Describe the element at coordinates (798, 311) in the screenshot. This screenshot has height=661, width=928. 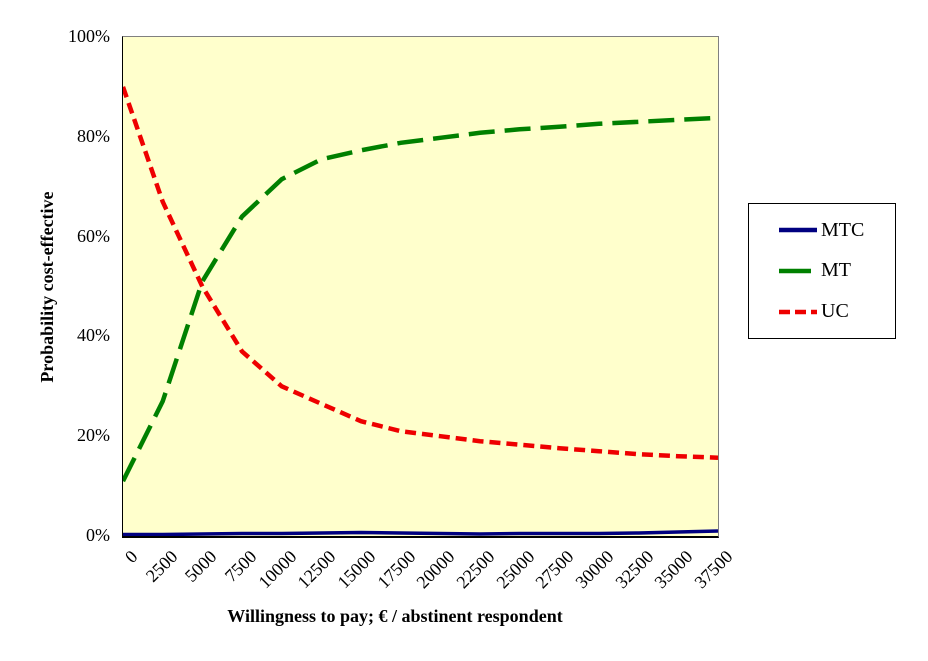
I see `legend-line-sample-uc` at that location.